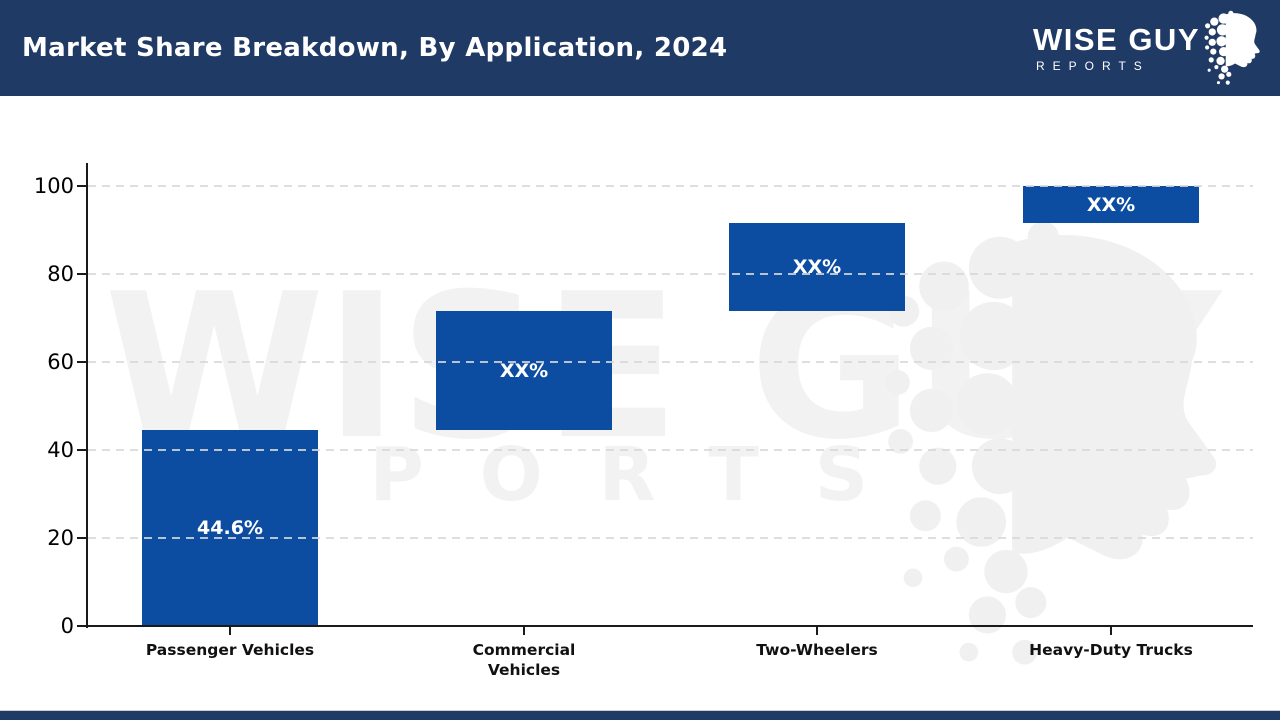 The width and height of the screenshot is (1280, 720). I want to click on y-tick-label: 60, so click(60, 362).